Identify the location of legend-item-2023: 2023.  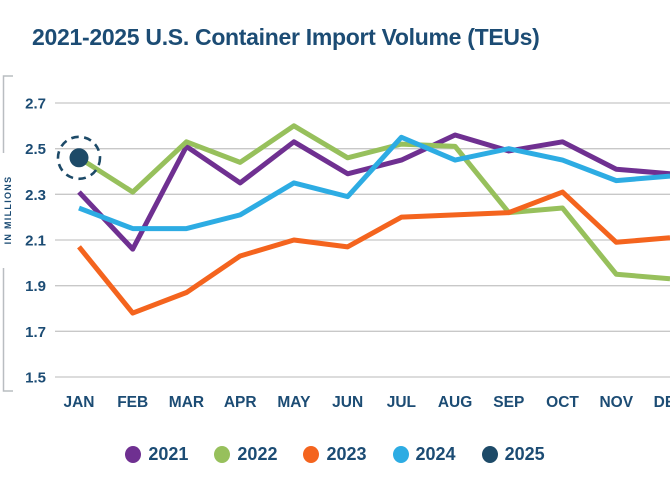
(335, 454).